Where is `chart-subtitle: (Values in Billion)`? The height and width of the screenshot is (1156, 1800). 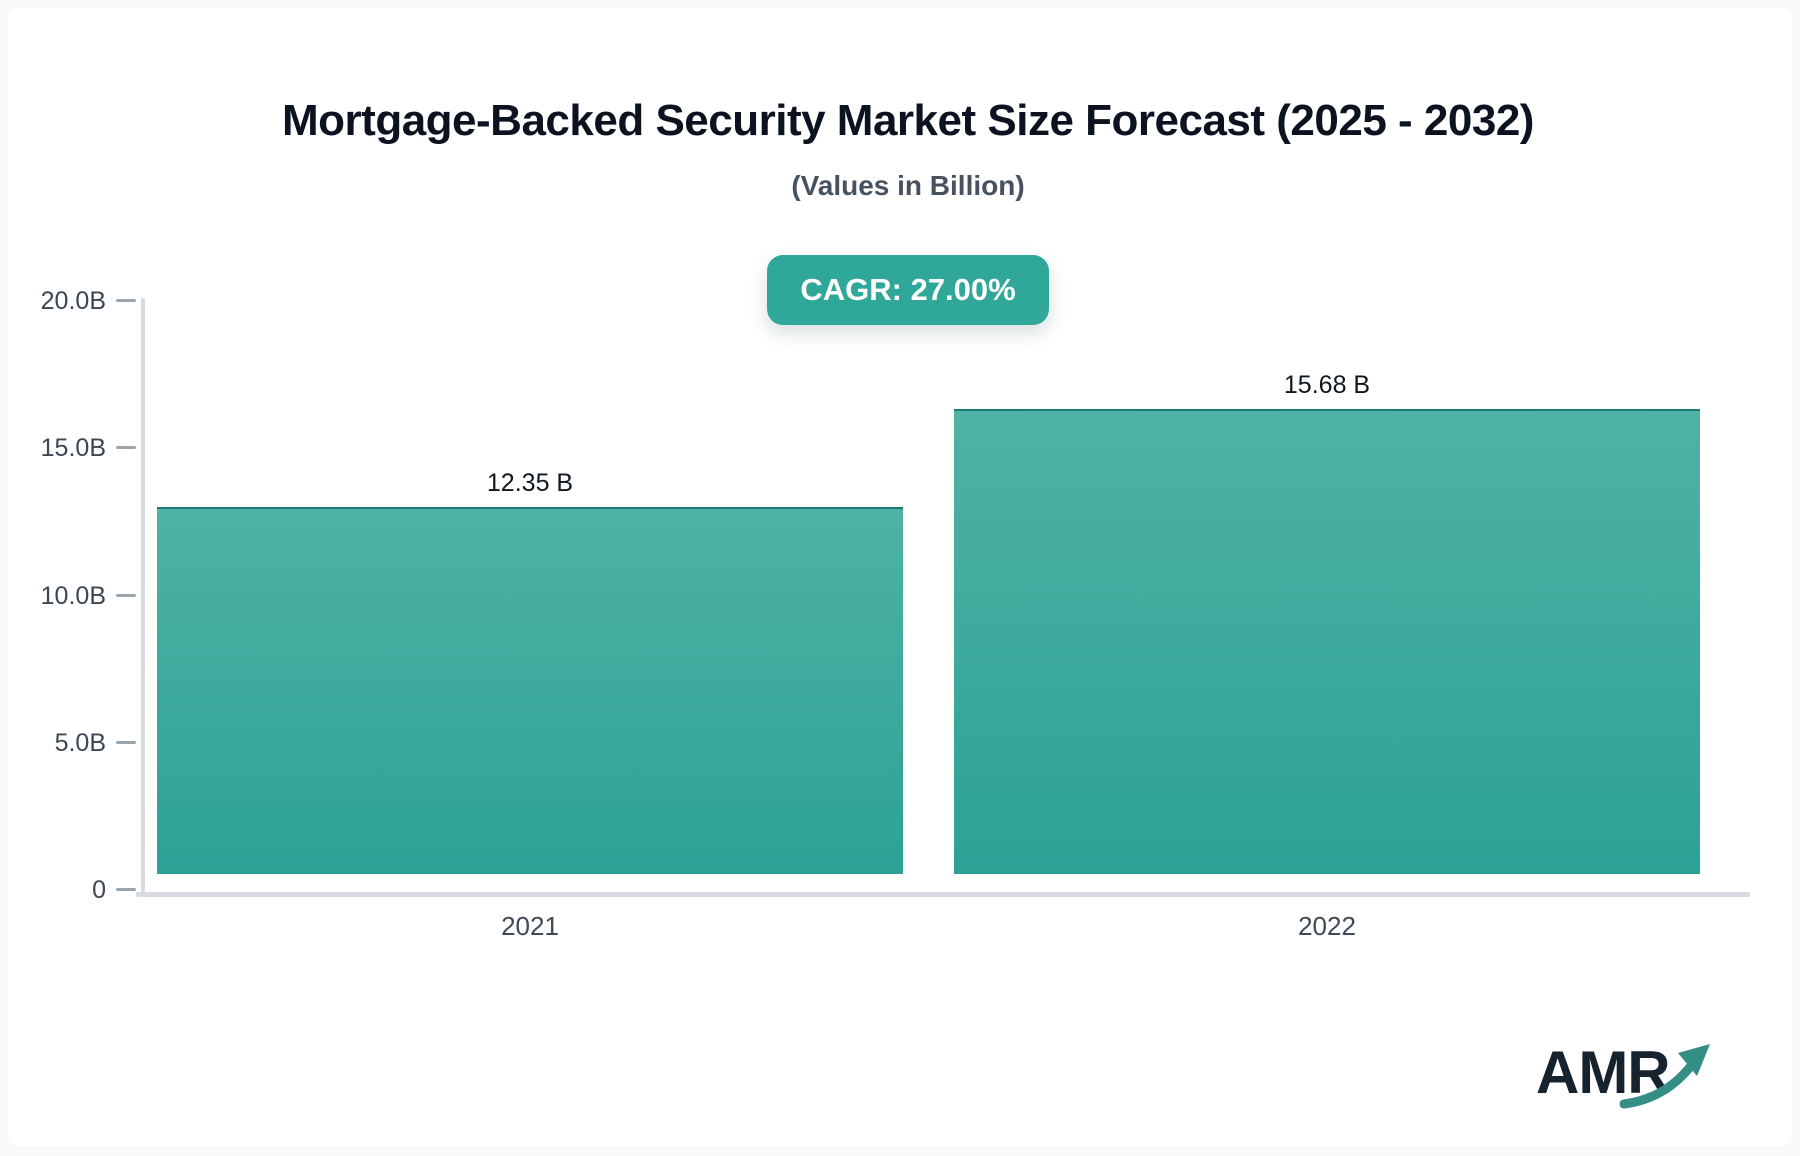 chart-subtitle: (Values in Billion) is located at coordinates (908, 185).